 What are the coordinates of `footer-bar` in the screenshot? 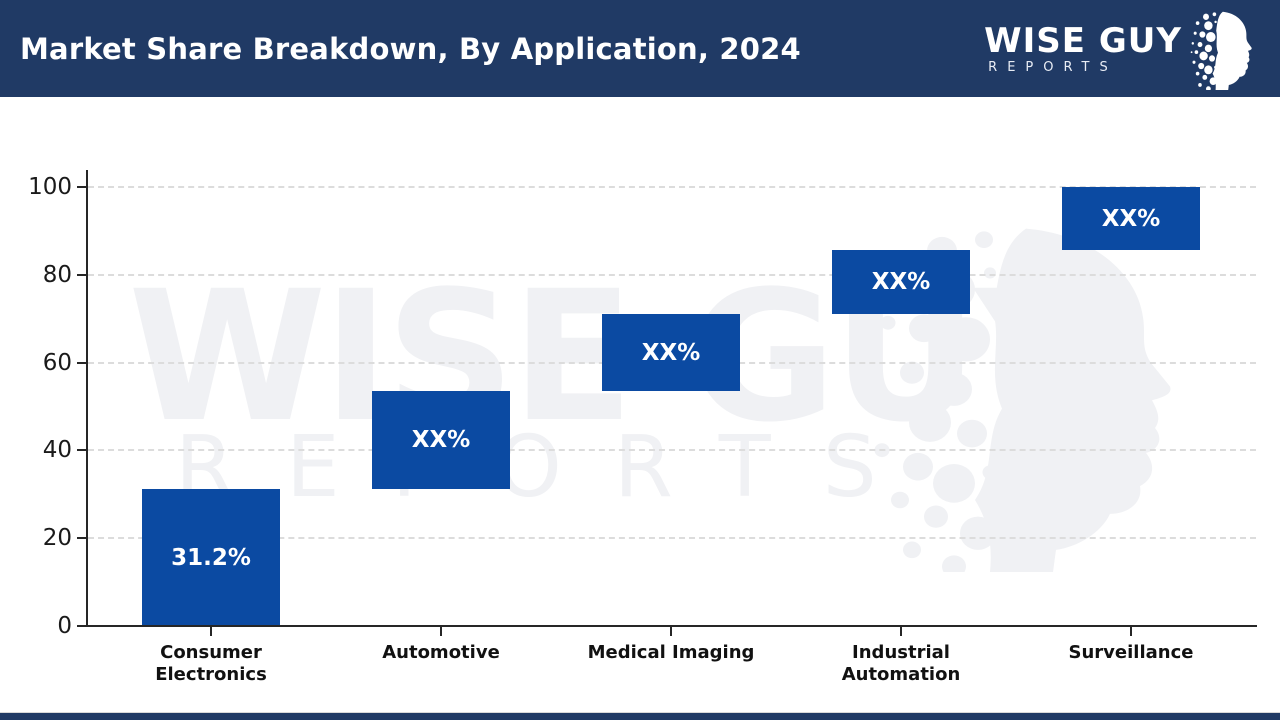 It's located at (640, 716).